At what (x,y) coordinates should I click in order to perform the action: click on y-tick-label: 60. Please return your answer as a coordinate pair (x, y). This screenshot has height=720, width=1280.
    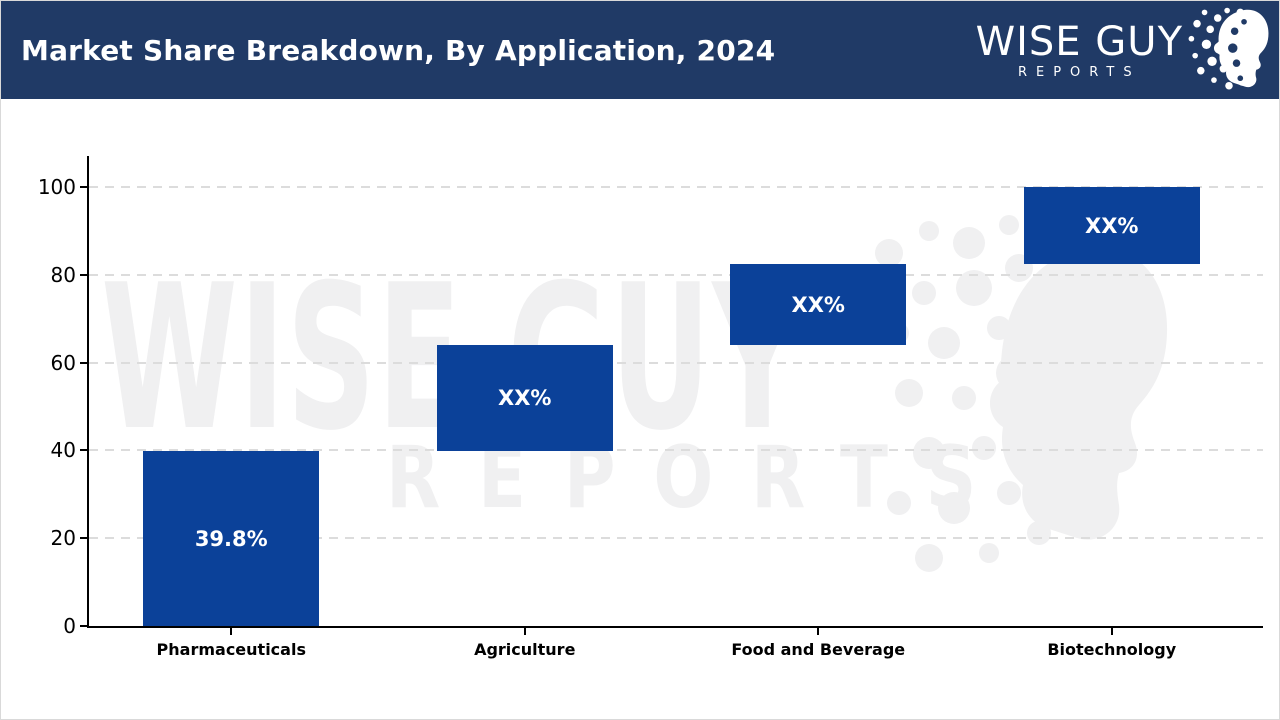
    Looking at the image, I should click on (63, 362).